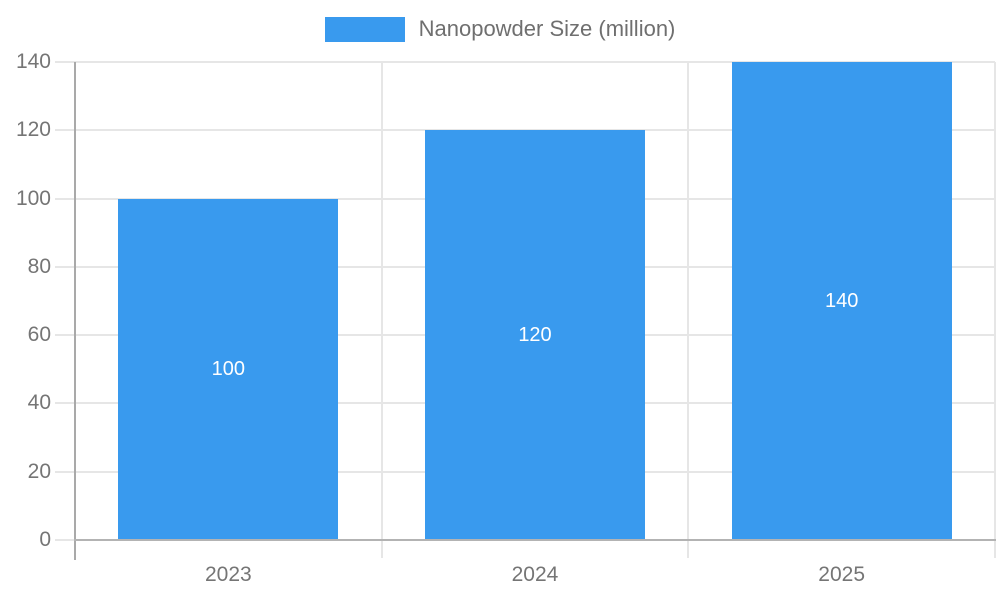  Describe the element at coordinates (33, 130) in the screenshot. I see `y-axis-tick-label: 120` at that location.